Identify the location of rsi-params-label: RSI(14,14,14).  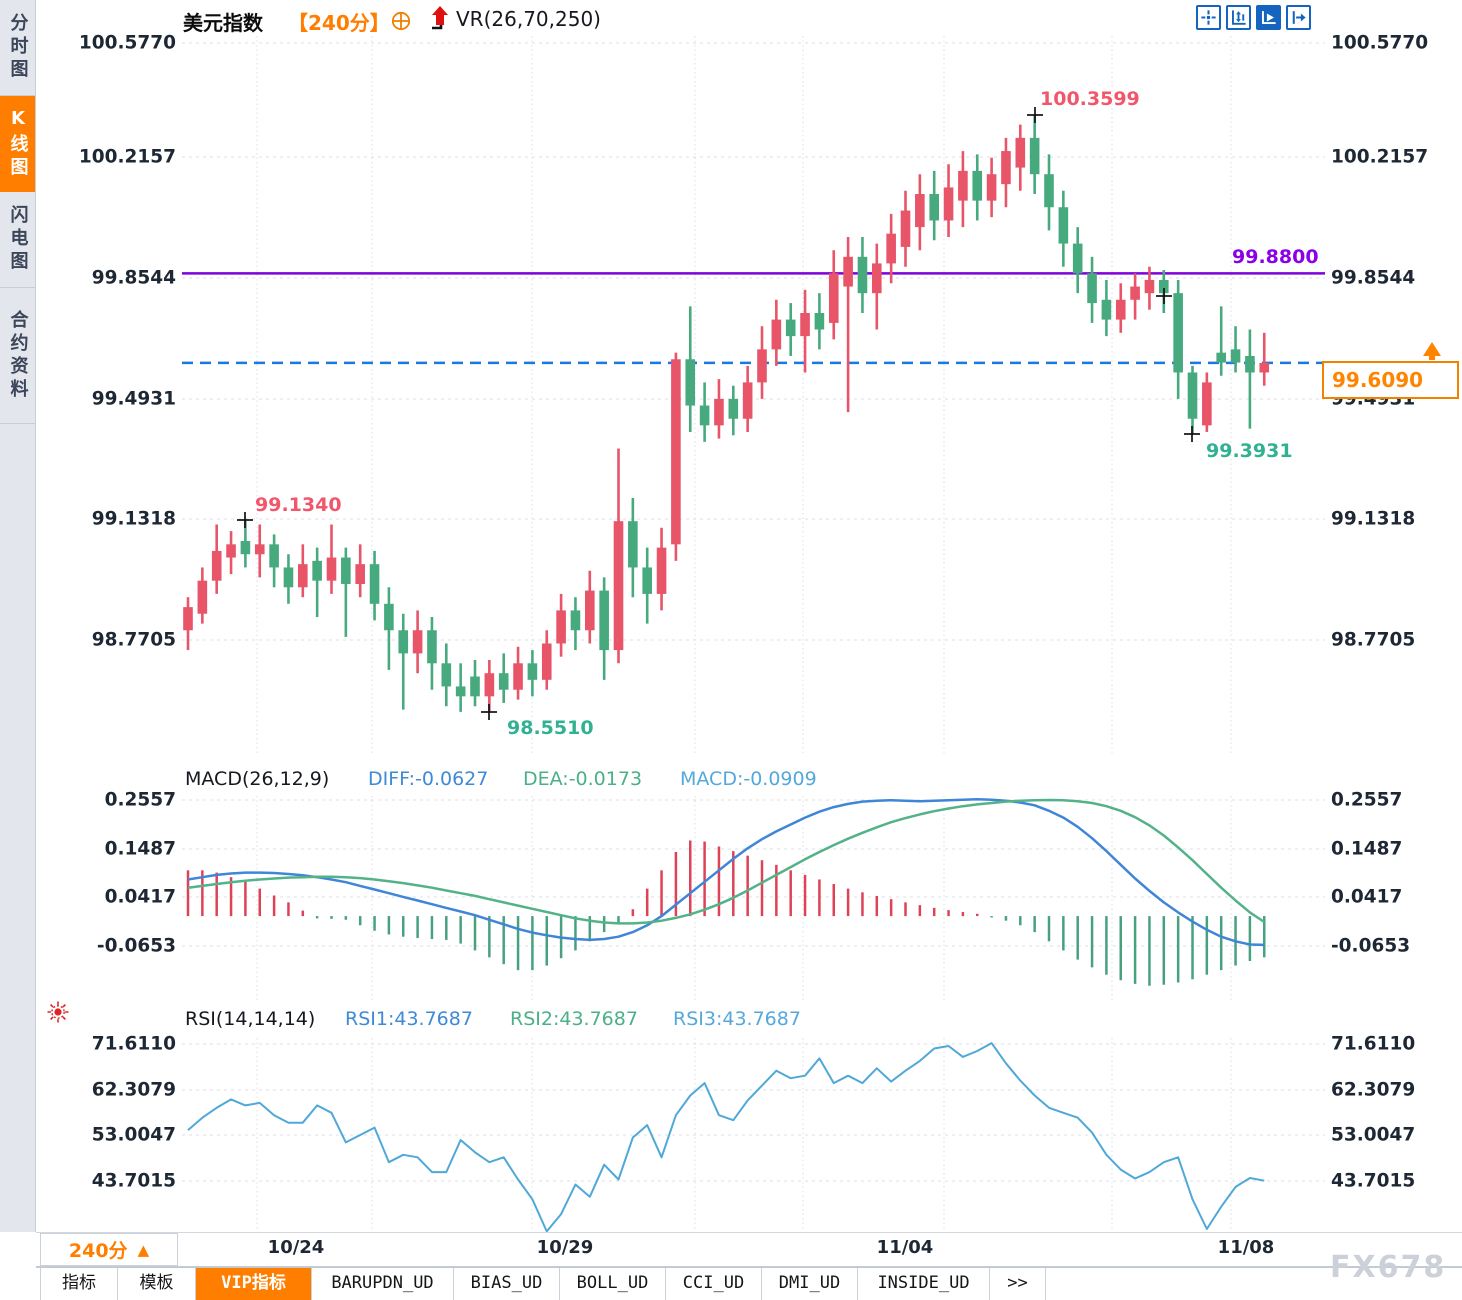
(250, 1019).